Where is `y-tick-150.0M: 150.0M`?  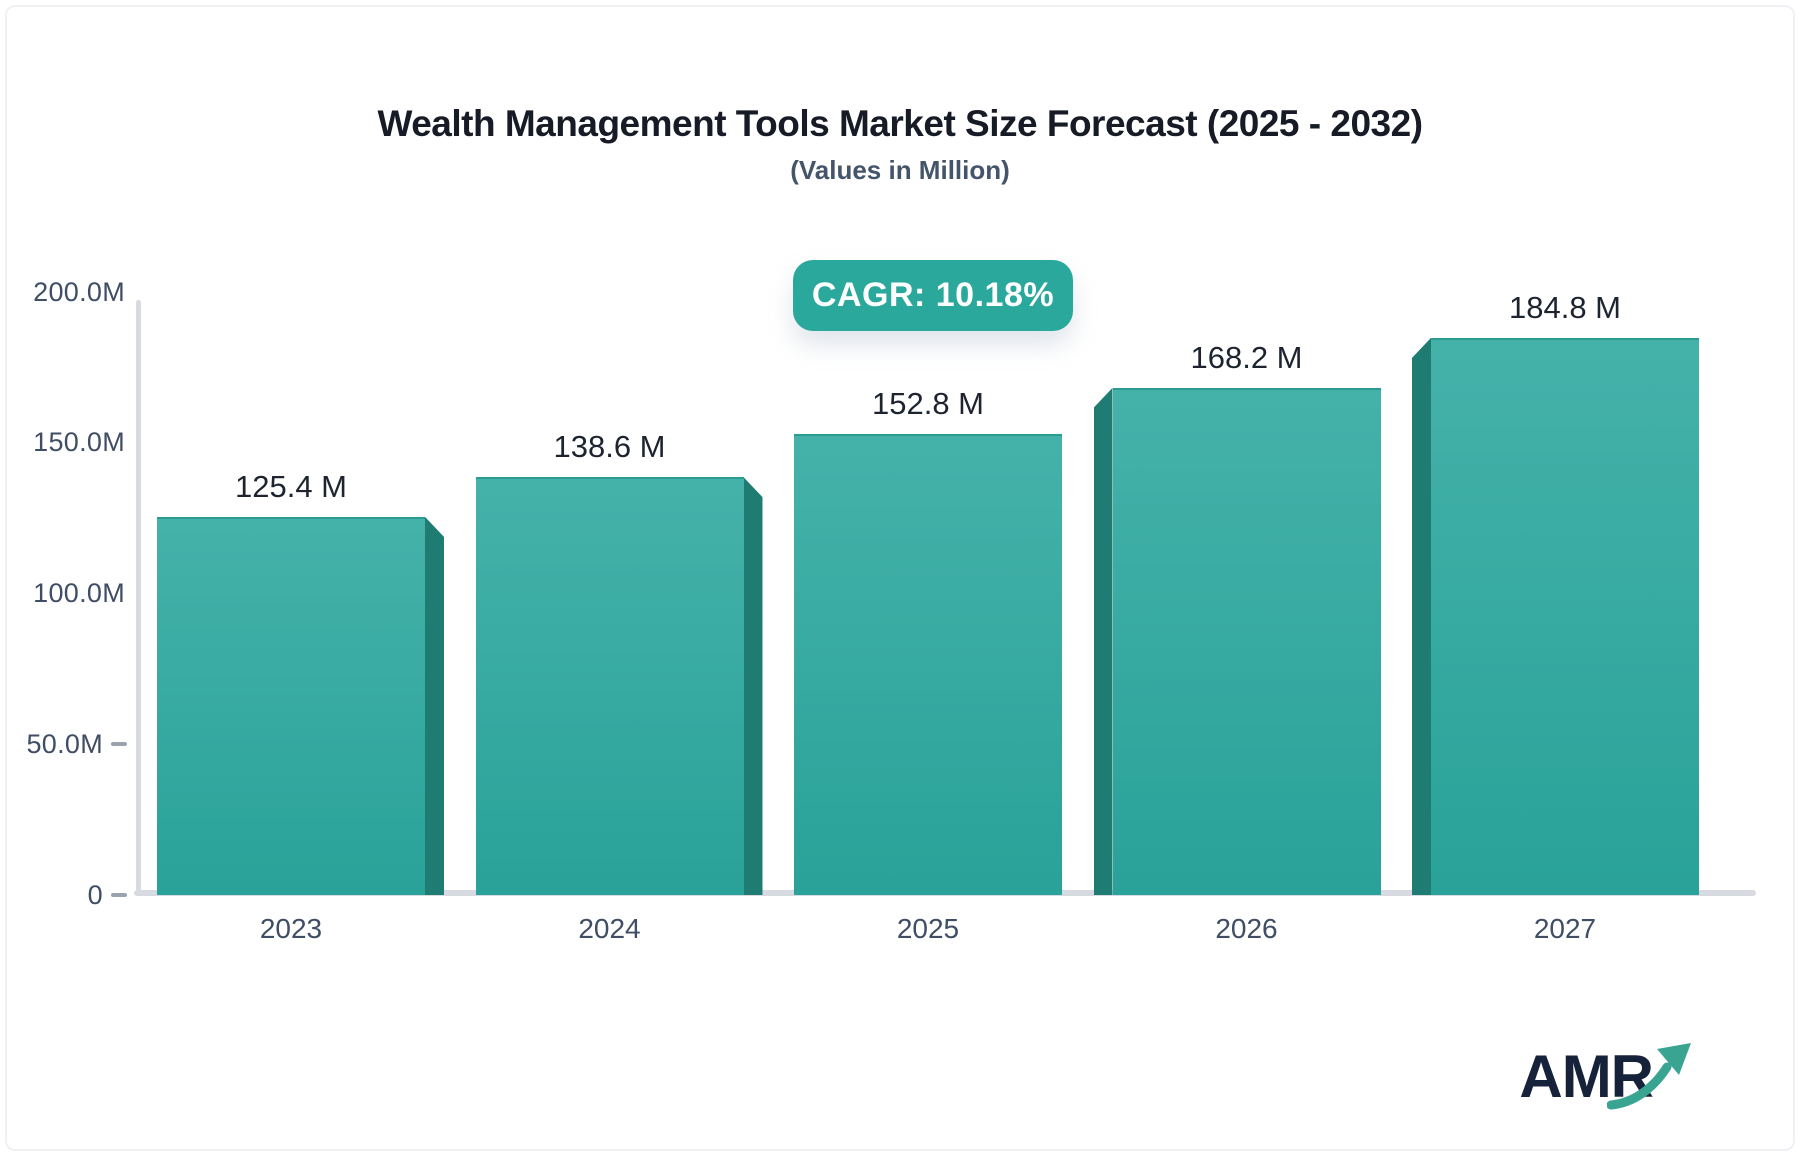
y-tick-150.0M: 150.0M is located at coordinates (63, 443).